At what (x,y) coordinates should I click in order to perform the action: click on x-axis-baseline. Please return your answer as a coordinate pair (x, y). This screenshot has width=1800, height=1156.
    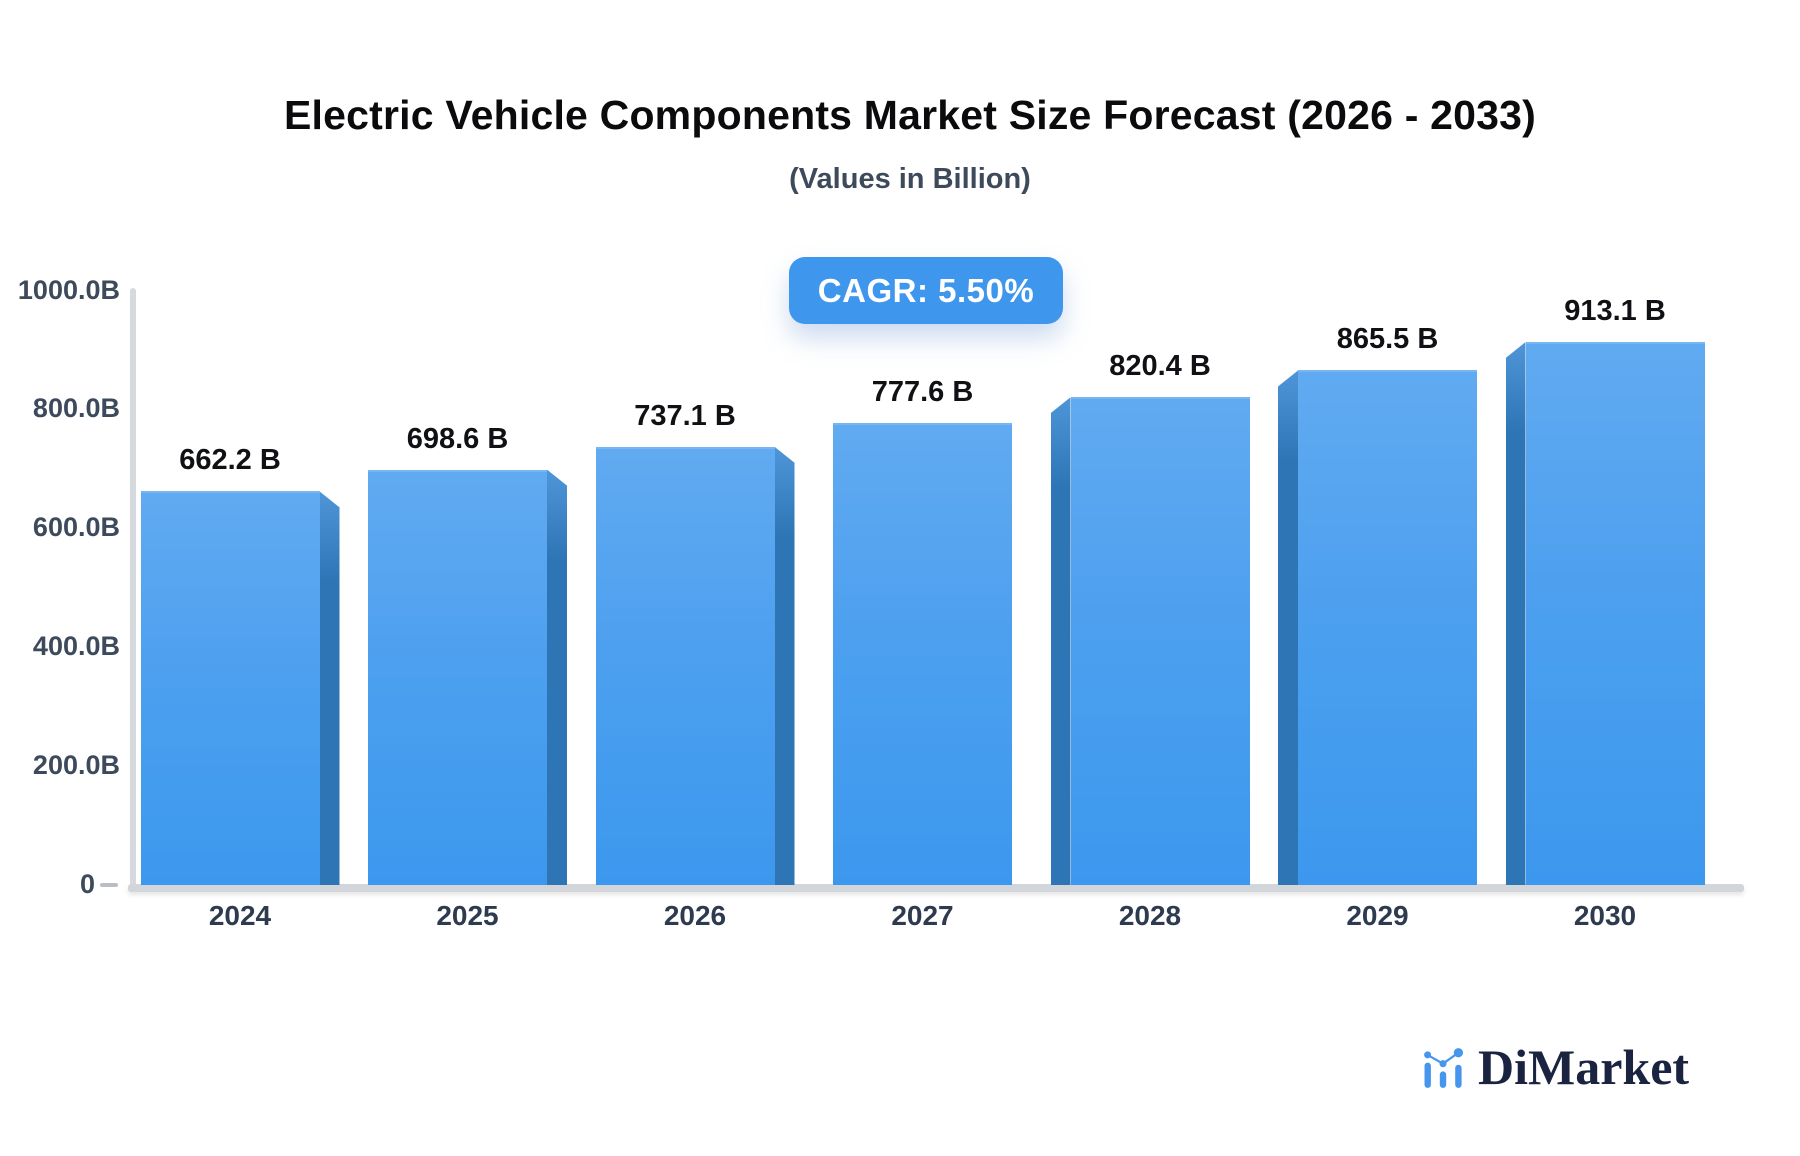
    Looking at the image, I should click on (936, 888).